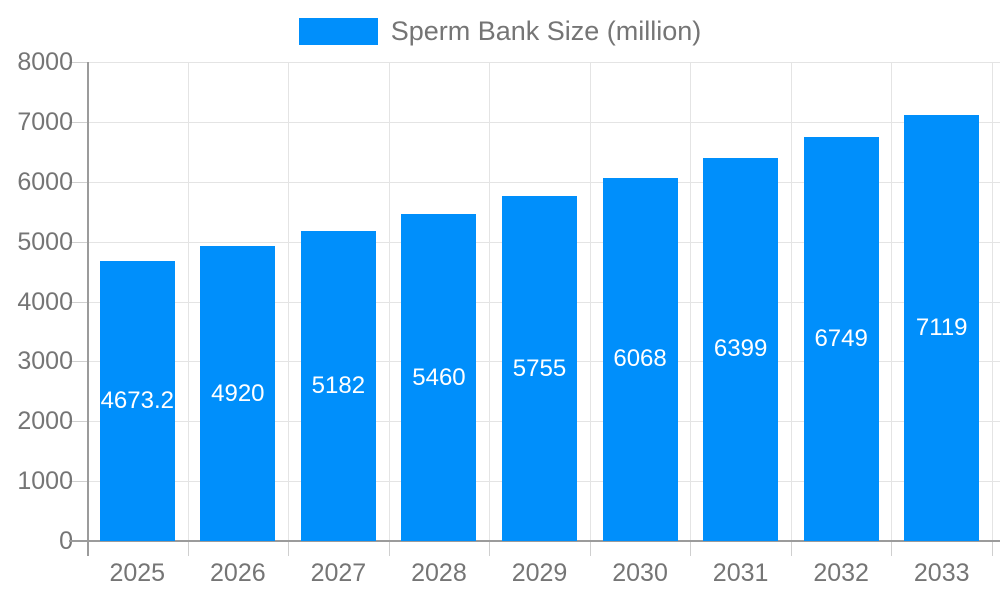  I want to click on y-axis-label: 8000, so click(45, 62).